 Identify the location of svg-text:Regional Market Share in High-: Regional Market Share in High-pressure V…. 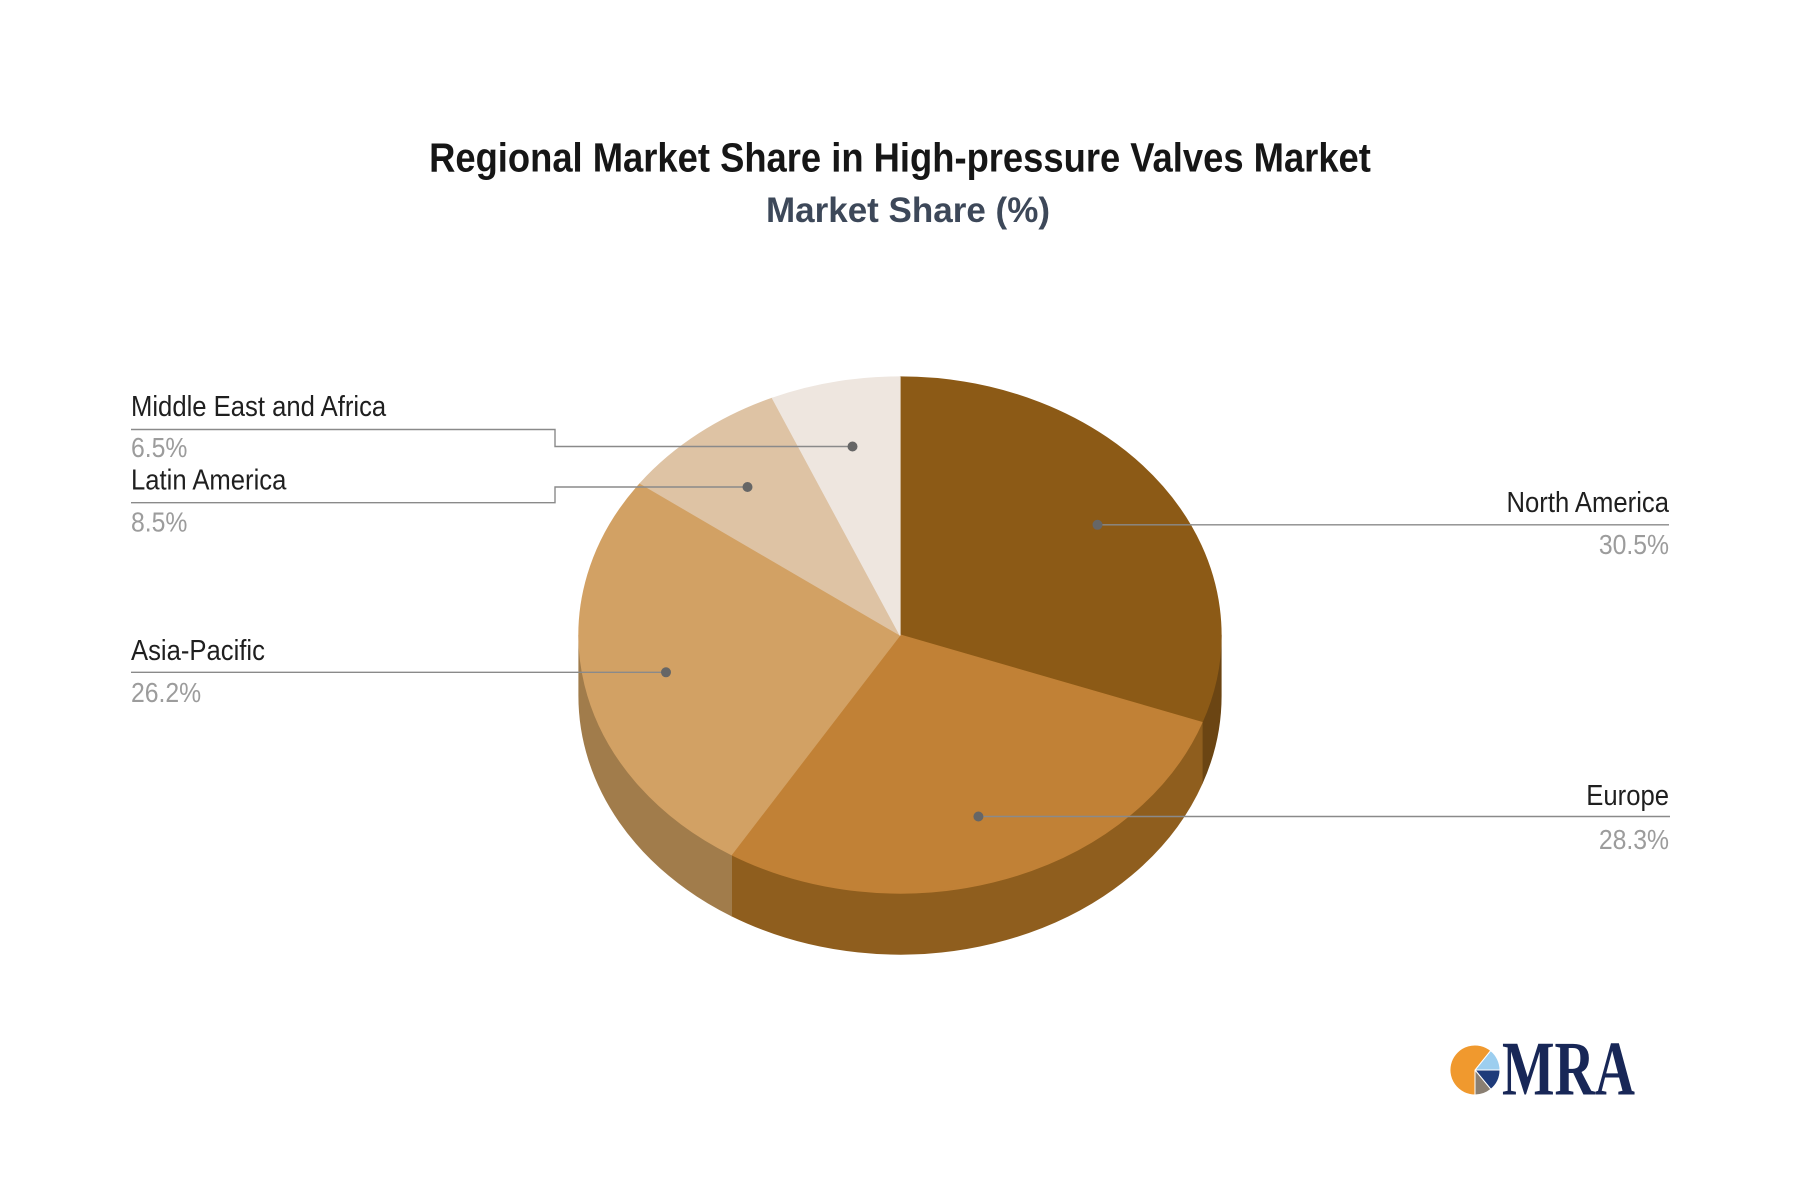
(900, 157).